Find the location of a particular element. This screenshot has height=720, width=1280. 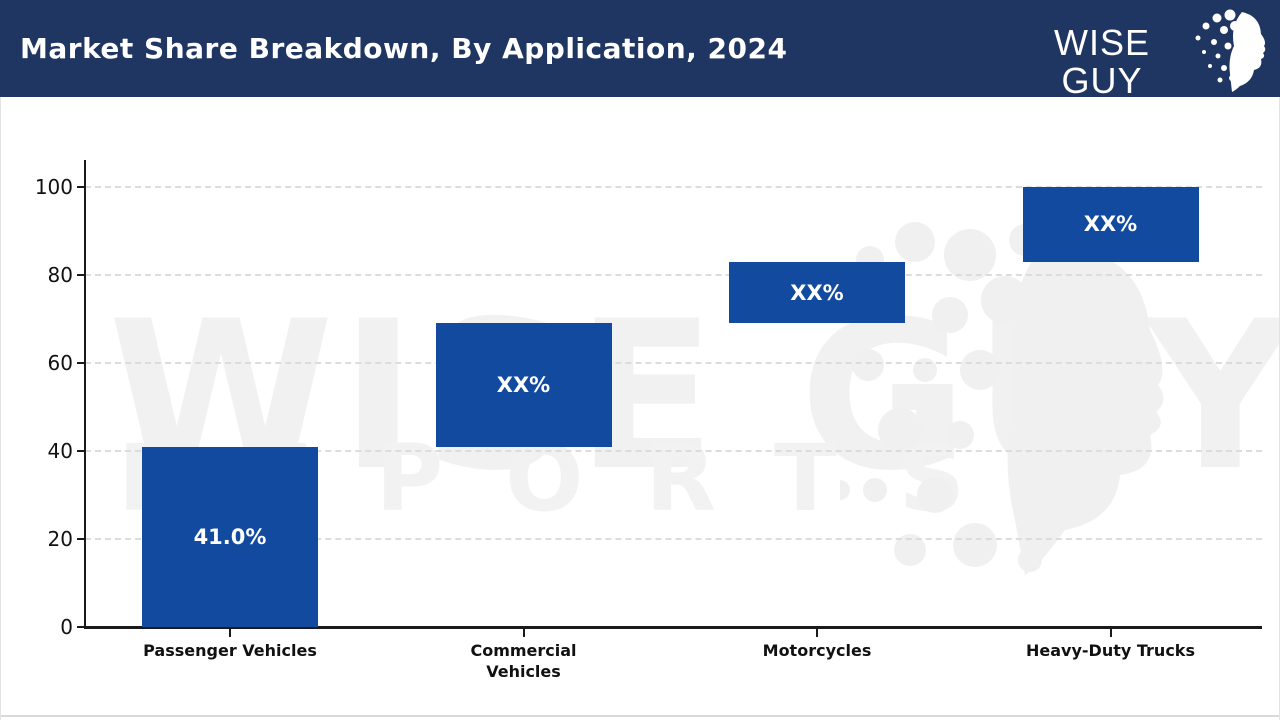

y-tick-label-20: 20 is located at coordinates (60, 539).